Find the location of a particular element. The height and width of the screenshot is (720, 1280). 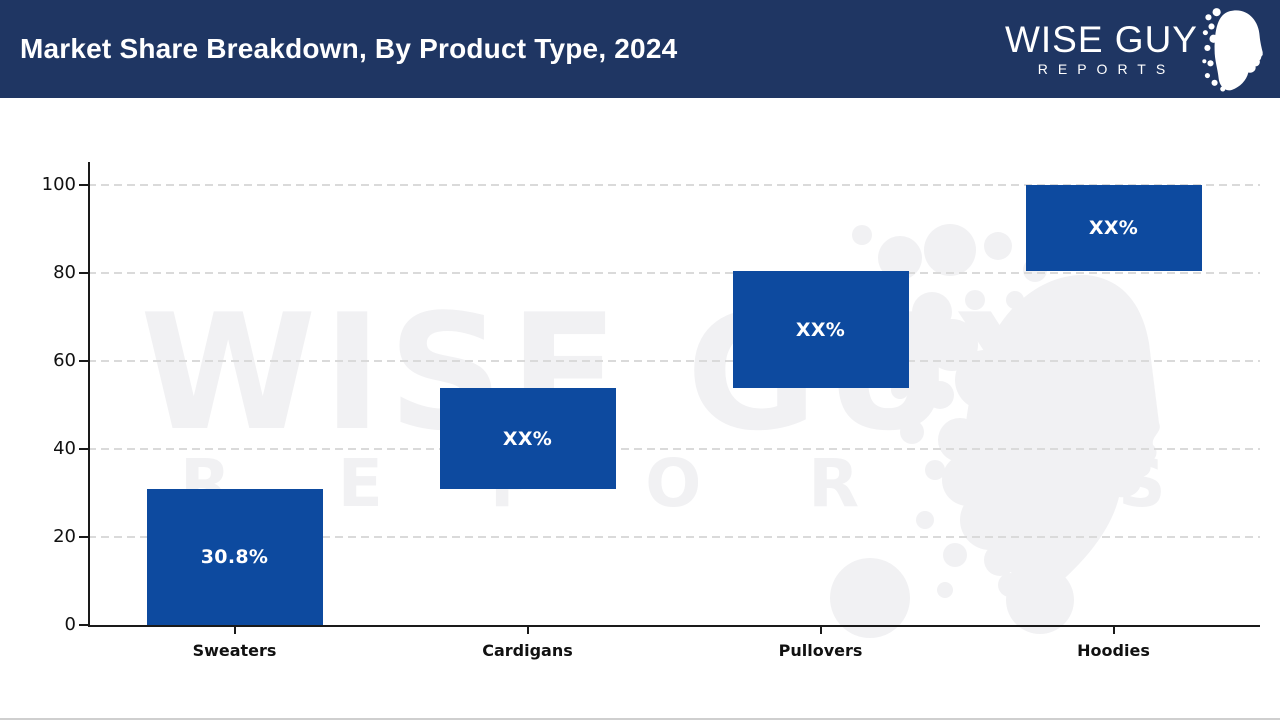

x-axis-label: Sweaters is located at coordinates (234, 650).